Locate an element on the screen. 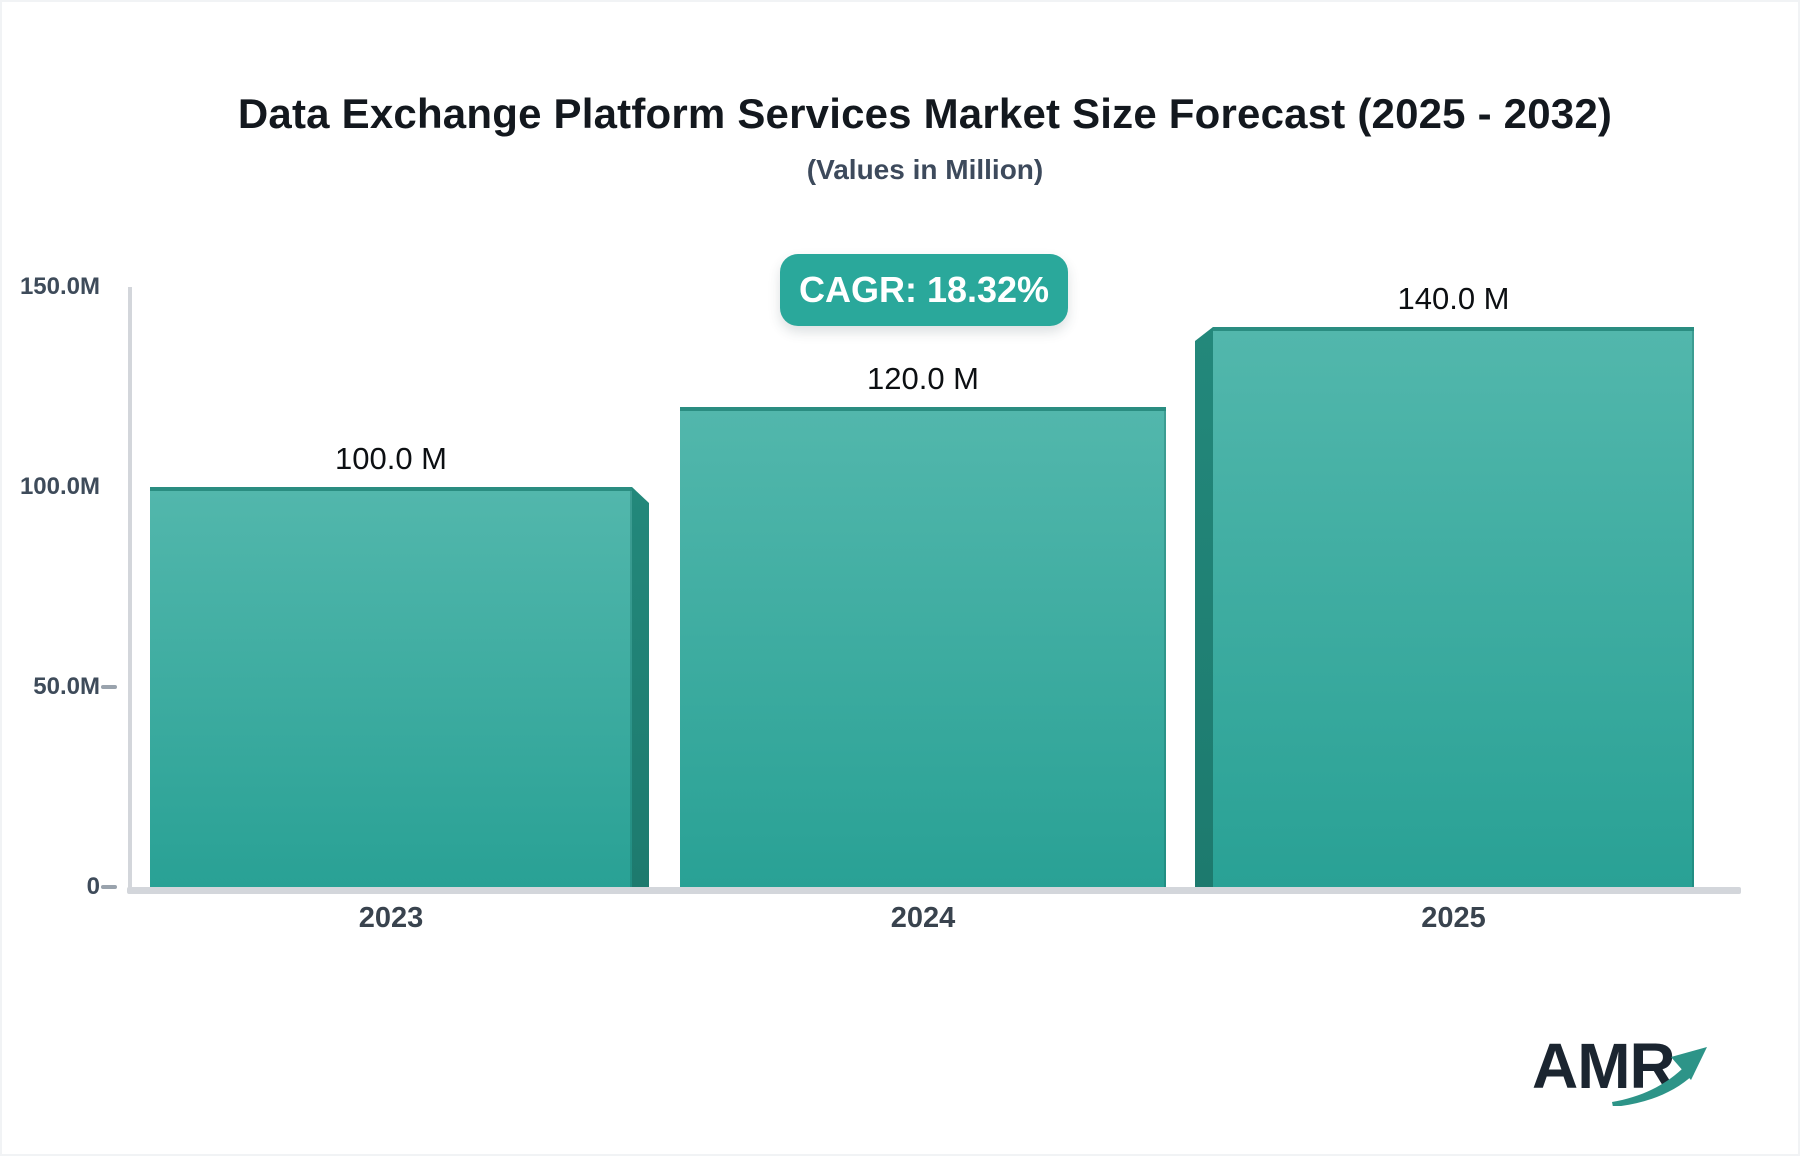 The height and width of the screenshot is (1156, 1800). y-axis-label: 0 is located at coordinates (93, 886).